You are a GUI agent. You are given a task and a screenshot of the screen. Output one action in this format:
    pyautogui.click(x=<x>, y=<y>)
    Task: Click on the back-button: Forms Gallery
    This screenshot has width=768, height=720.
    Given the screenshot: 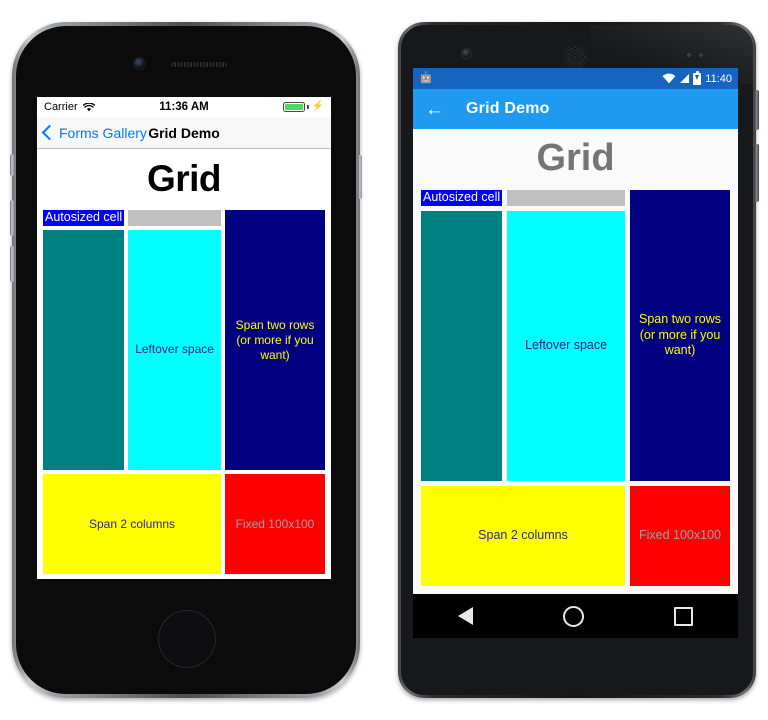 What is the action you would take?
    pyautogui.click(x=94, y=132)
    